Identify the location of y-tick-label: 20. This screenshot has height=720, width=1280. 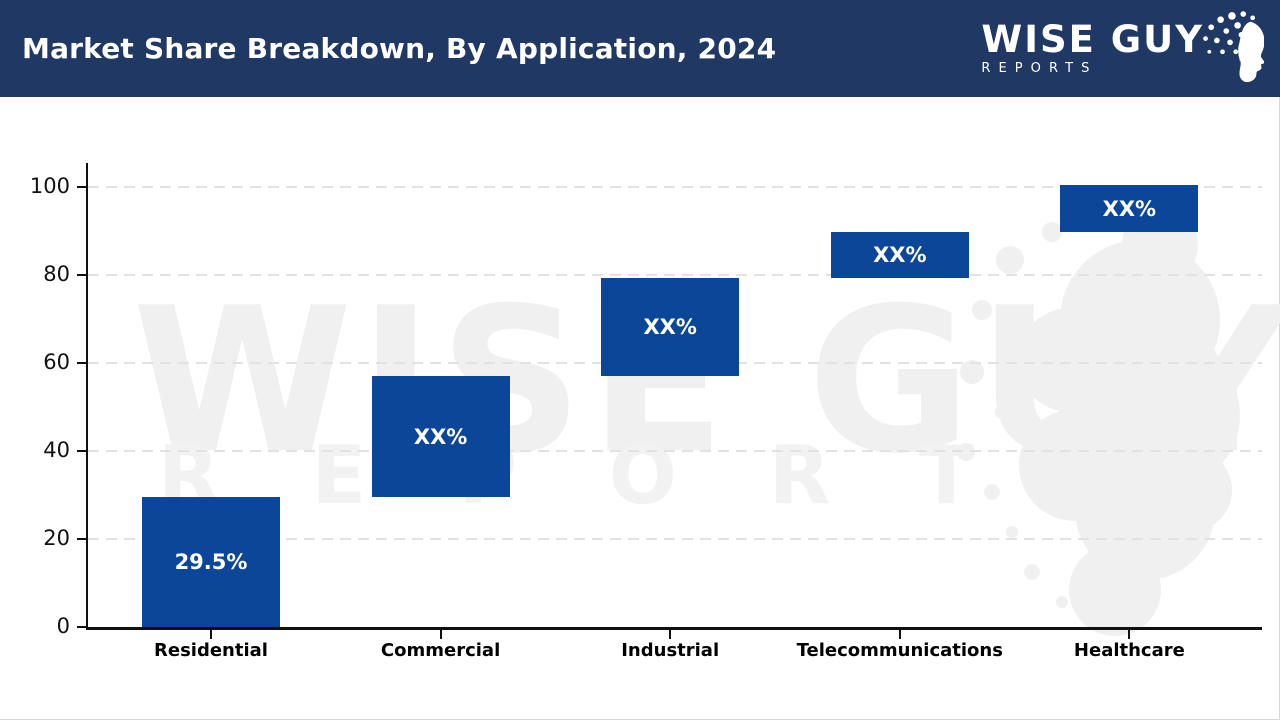
(56, 538).